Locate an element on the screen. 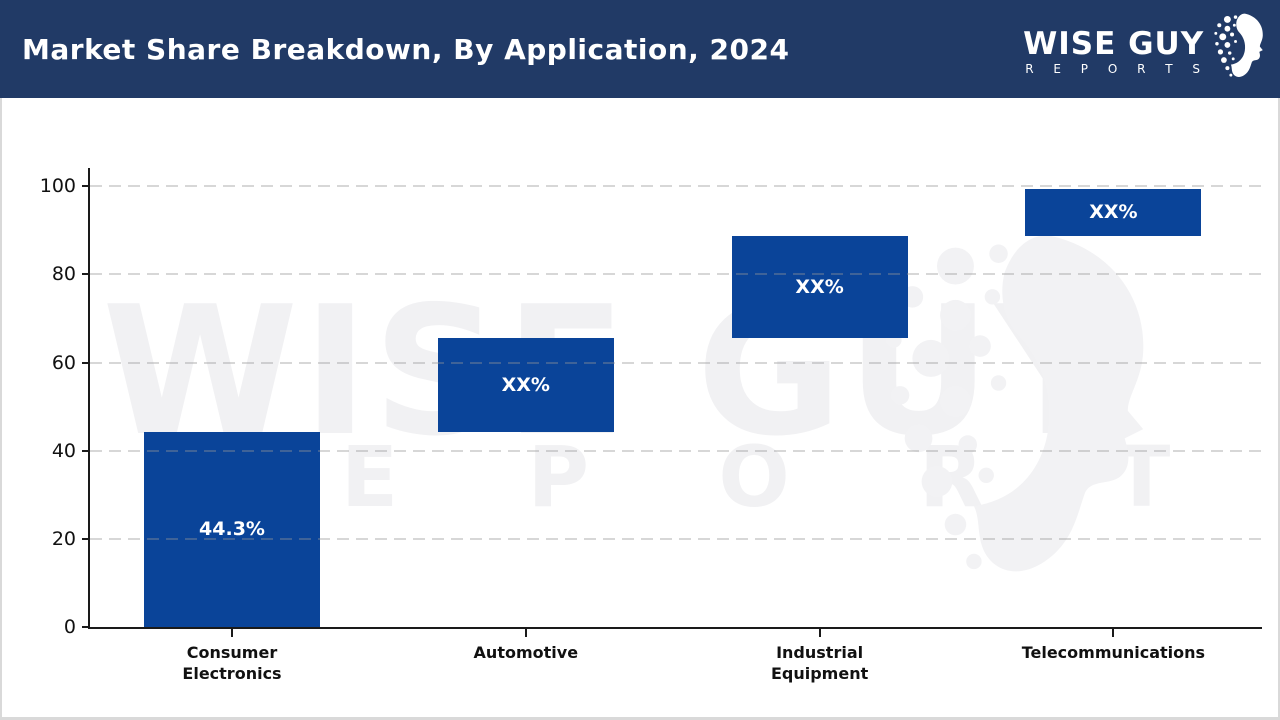  x-tick-label: Automotive is located at coordinates (526, 652).